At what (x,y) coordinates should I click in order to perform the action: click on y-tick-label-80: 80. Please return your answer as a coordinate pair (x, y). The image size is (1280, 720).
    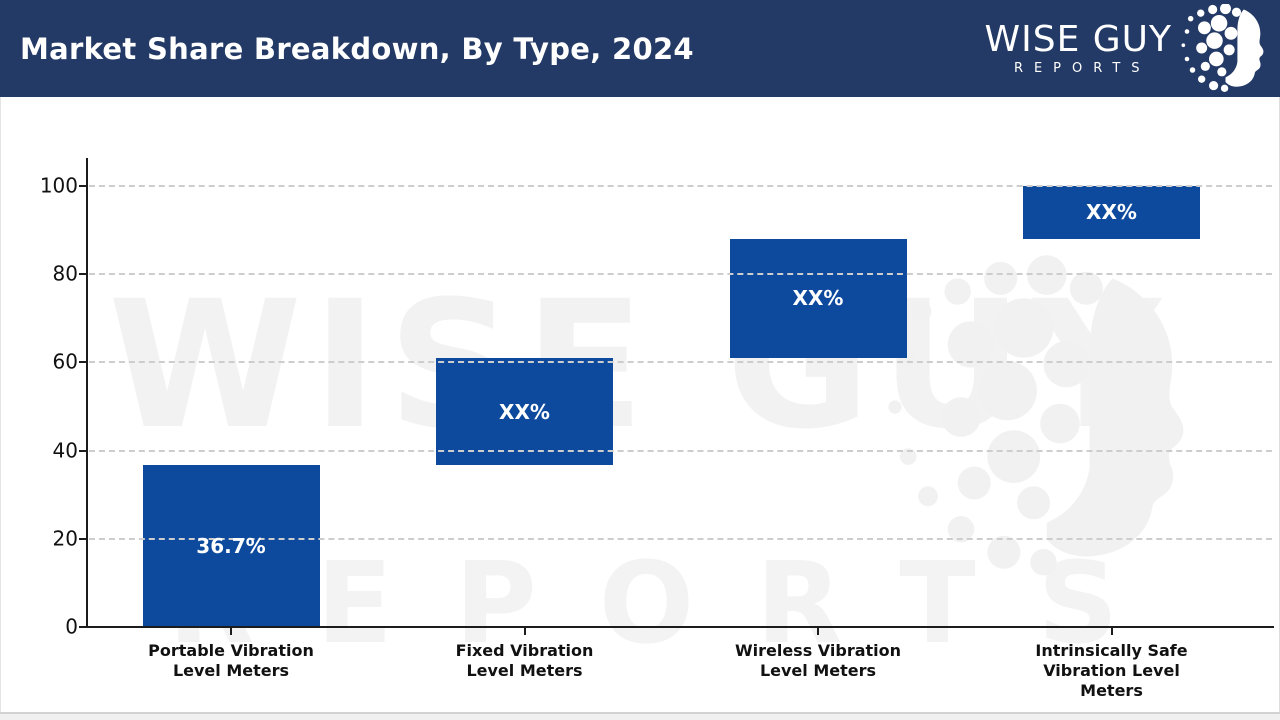
    Looking at the image, I should click on (65, 273).